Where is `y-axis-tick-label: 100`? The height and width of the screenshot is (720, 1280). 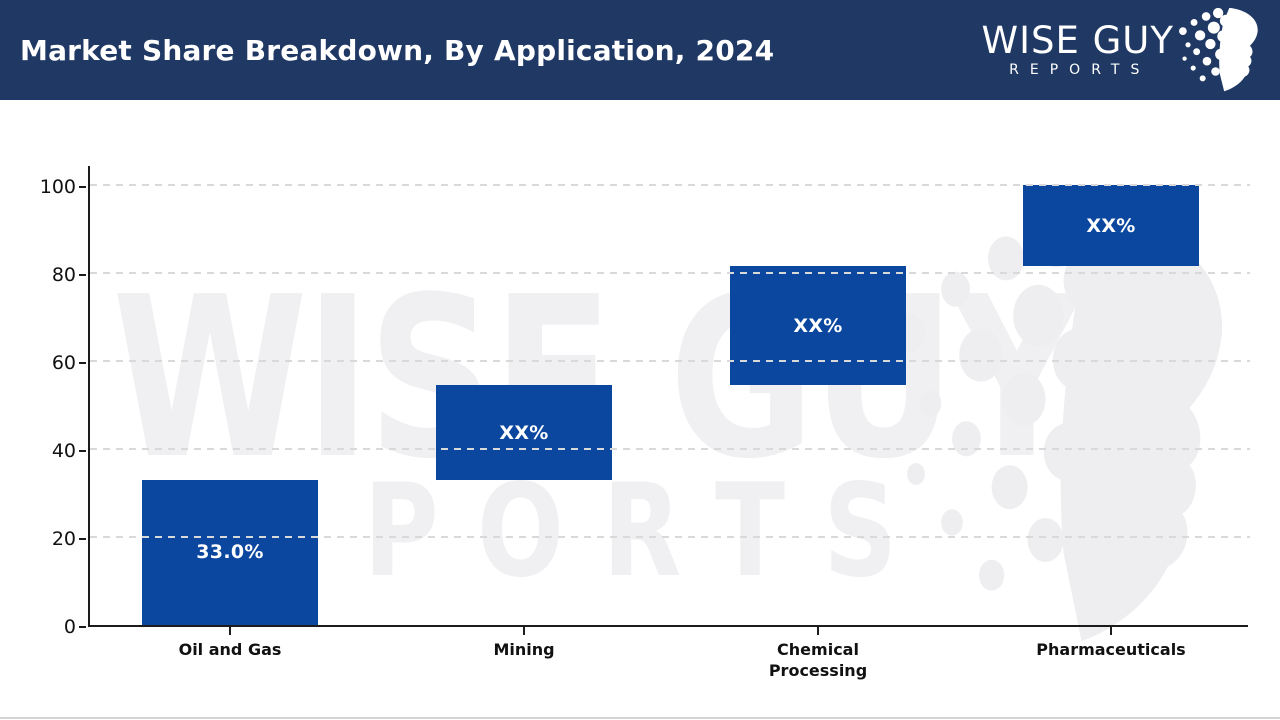 y-axis-tick-label: 100 is located at coordinates (57, 187).